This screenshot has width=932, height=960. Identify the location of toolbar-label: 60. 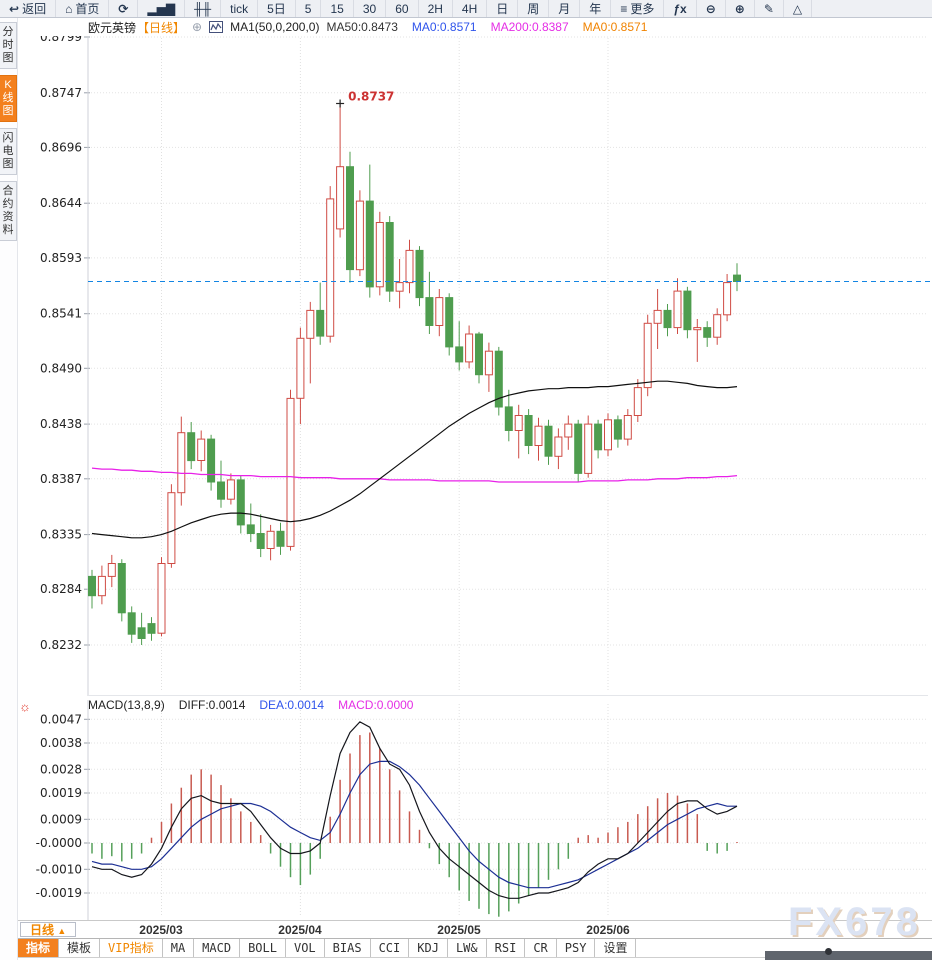
(402, 8).